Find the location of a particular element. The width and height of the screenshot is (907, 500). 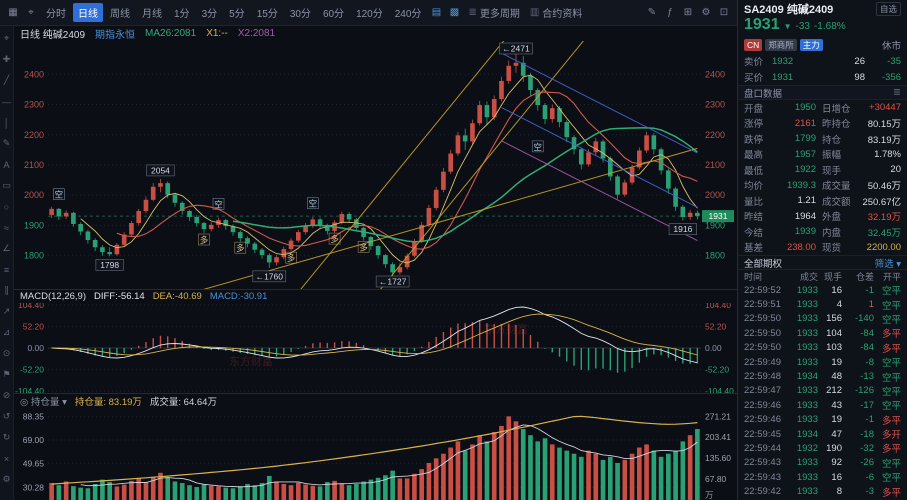

select-tool-icon: ⌖ is located at coordinates (6, 38).